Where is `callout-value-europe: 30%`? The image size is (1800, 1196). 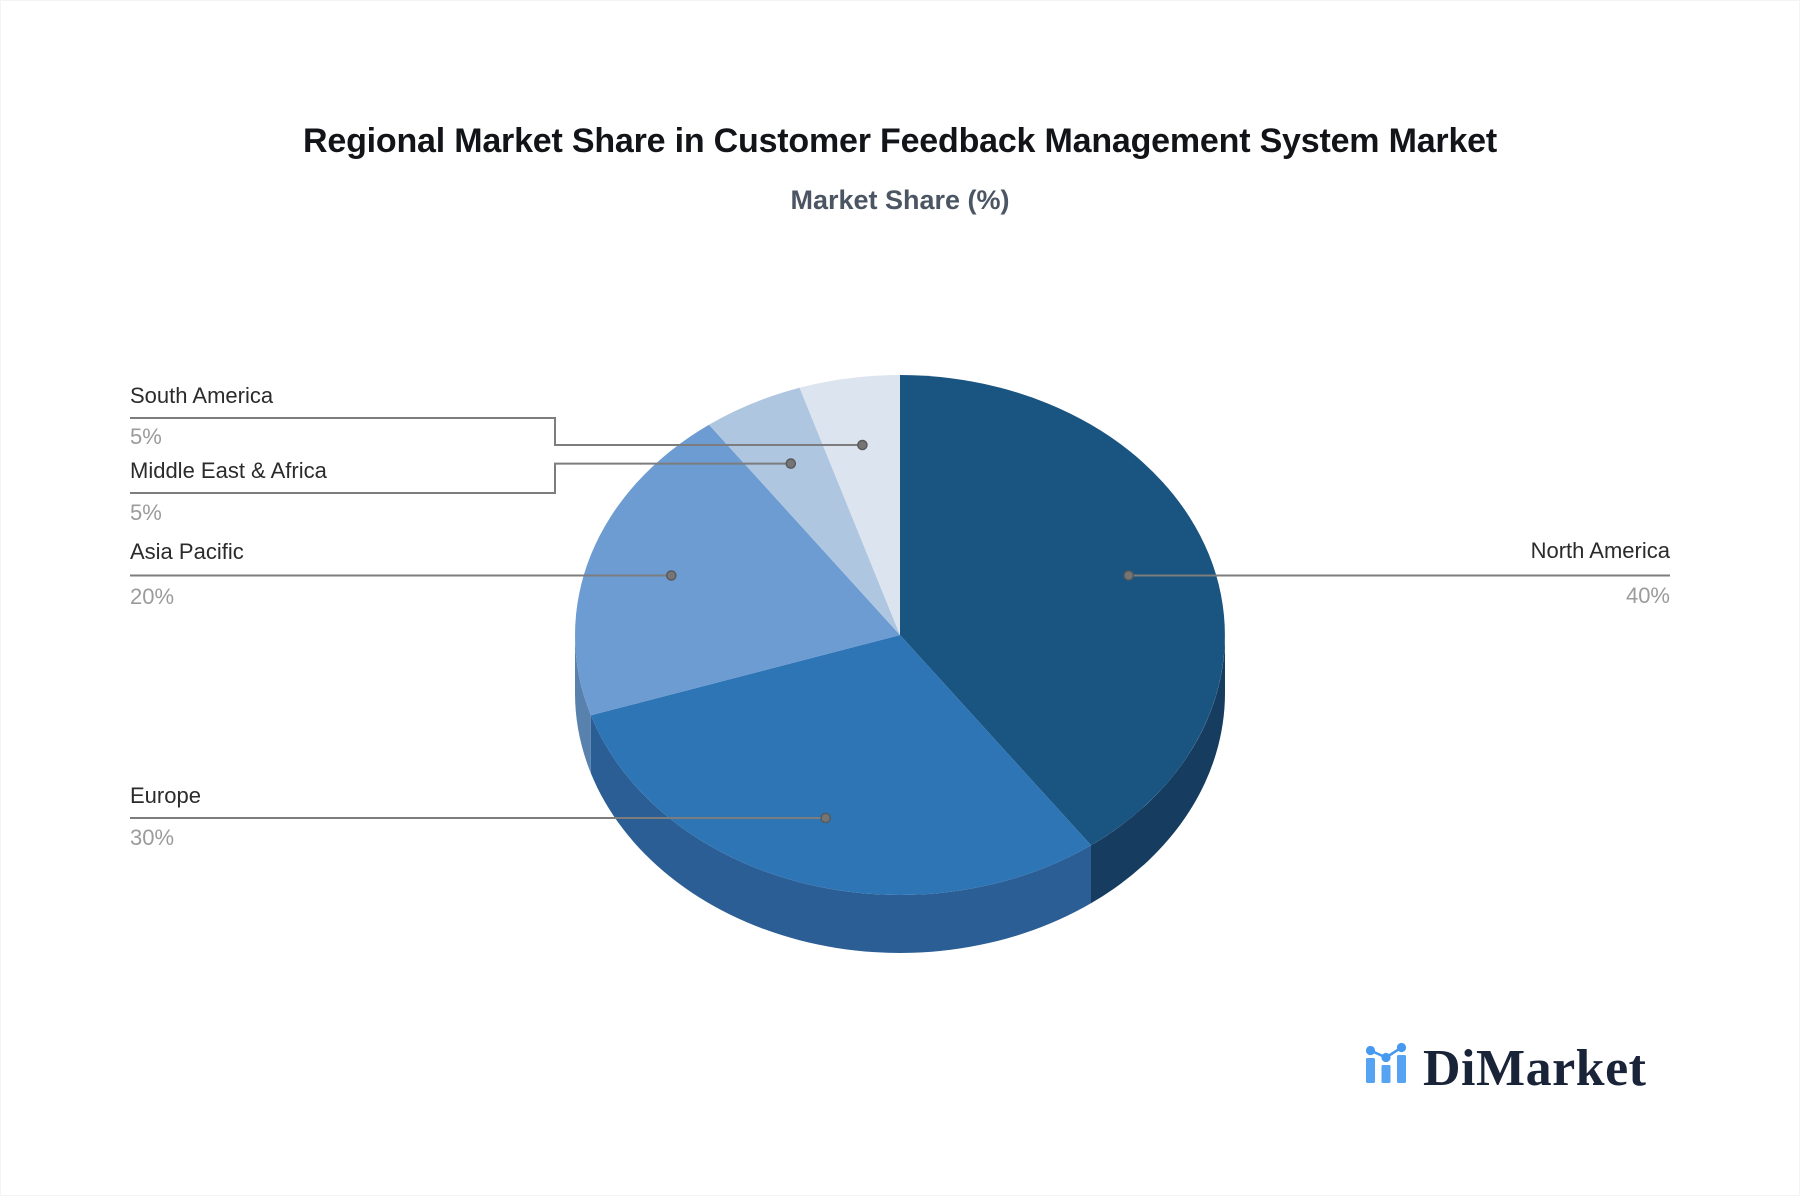 callout-value-europe: 30% is located at coordinates (152, 837).